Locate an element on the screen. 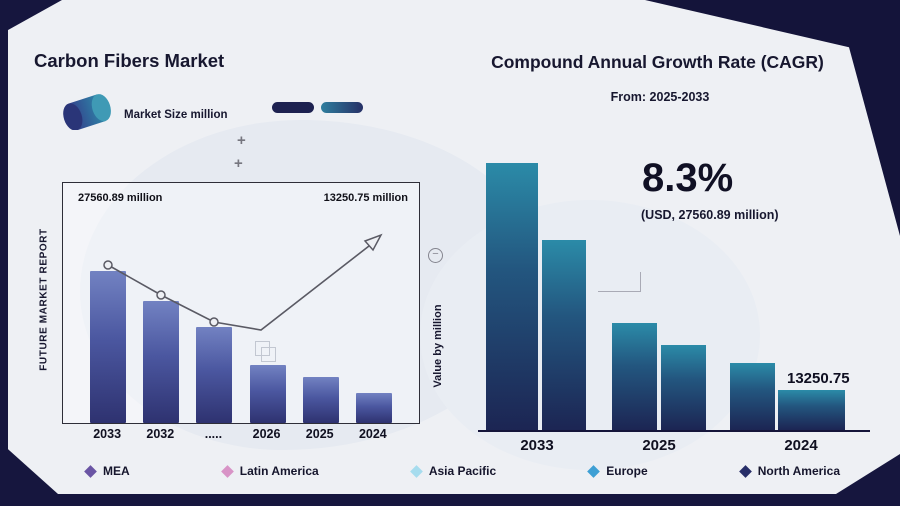 The image size is (900, 506). bottom-edge-bar is located at coordinates (450, 500).